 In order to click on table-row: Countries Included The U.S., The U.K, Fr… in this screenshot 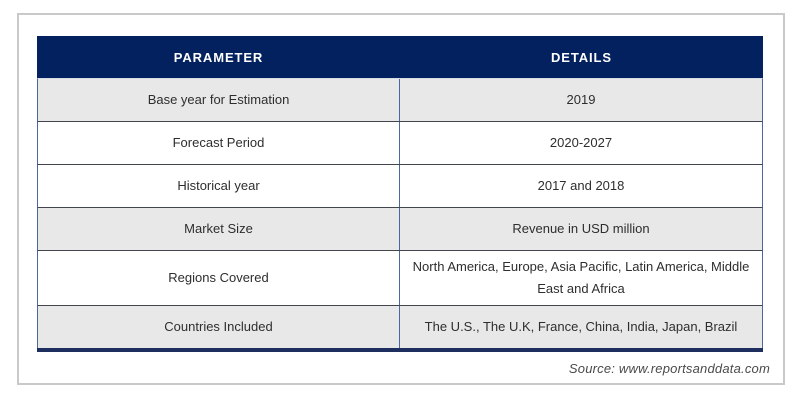, I will do `click(400, 327)`.